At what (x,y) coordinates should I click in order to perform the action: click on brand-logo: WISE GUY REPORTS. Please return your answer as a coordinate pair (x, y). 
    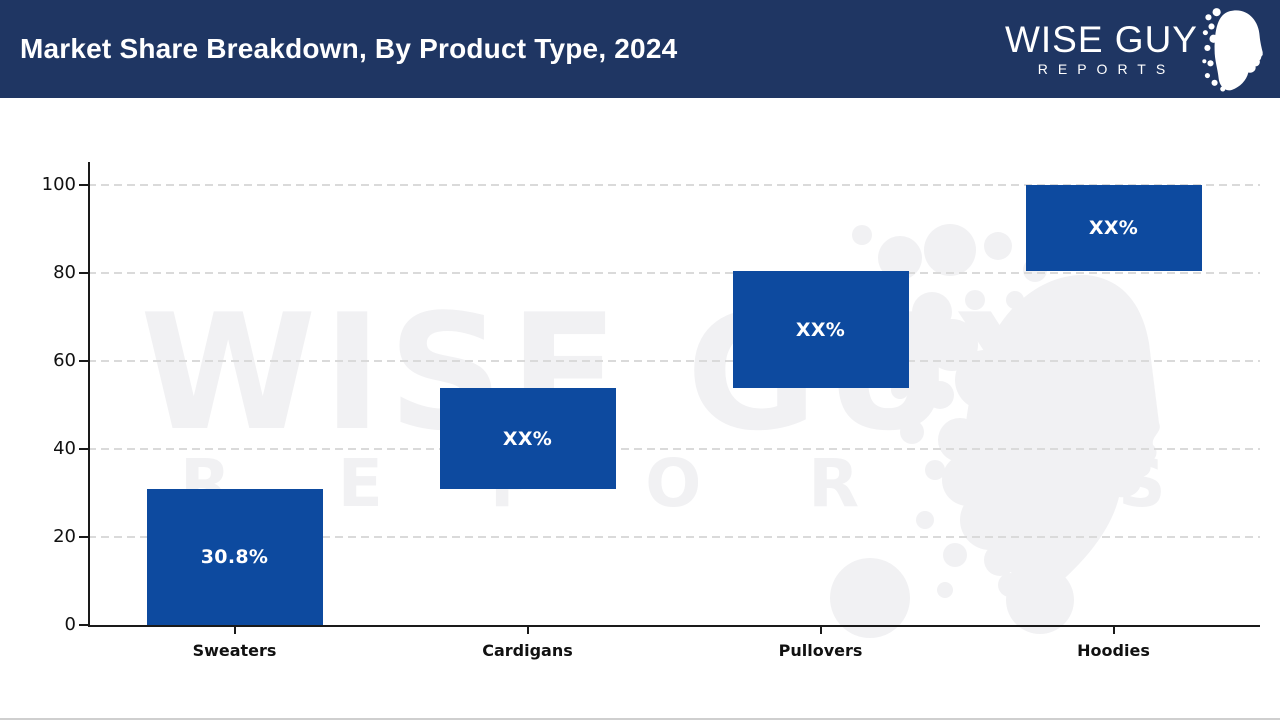
    Looking at the image, I should click on (1135, 49).